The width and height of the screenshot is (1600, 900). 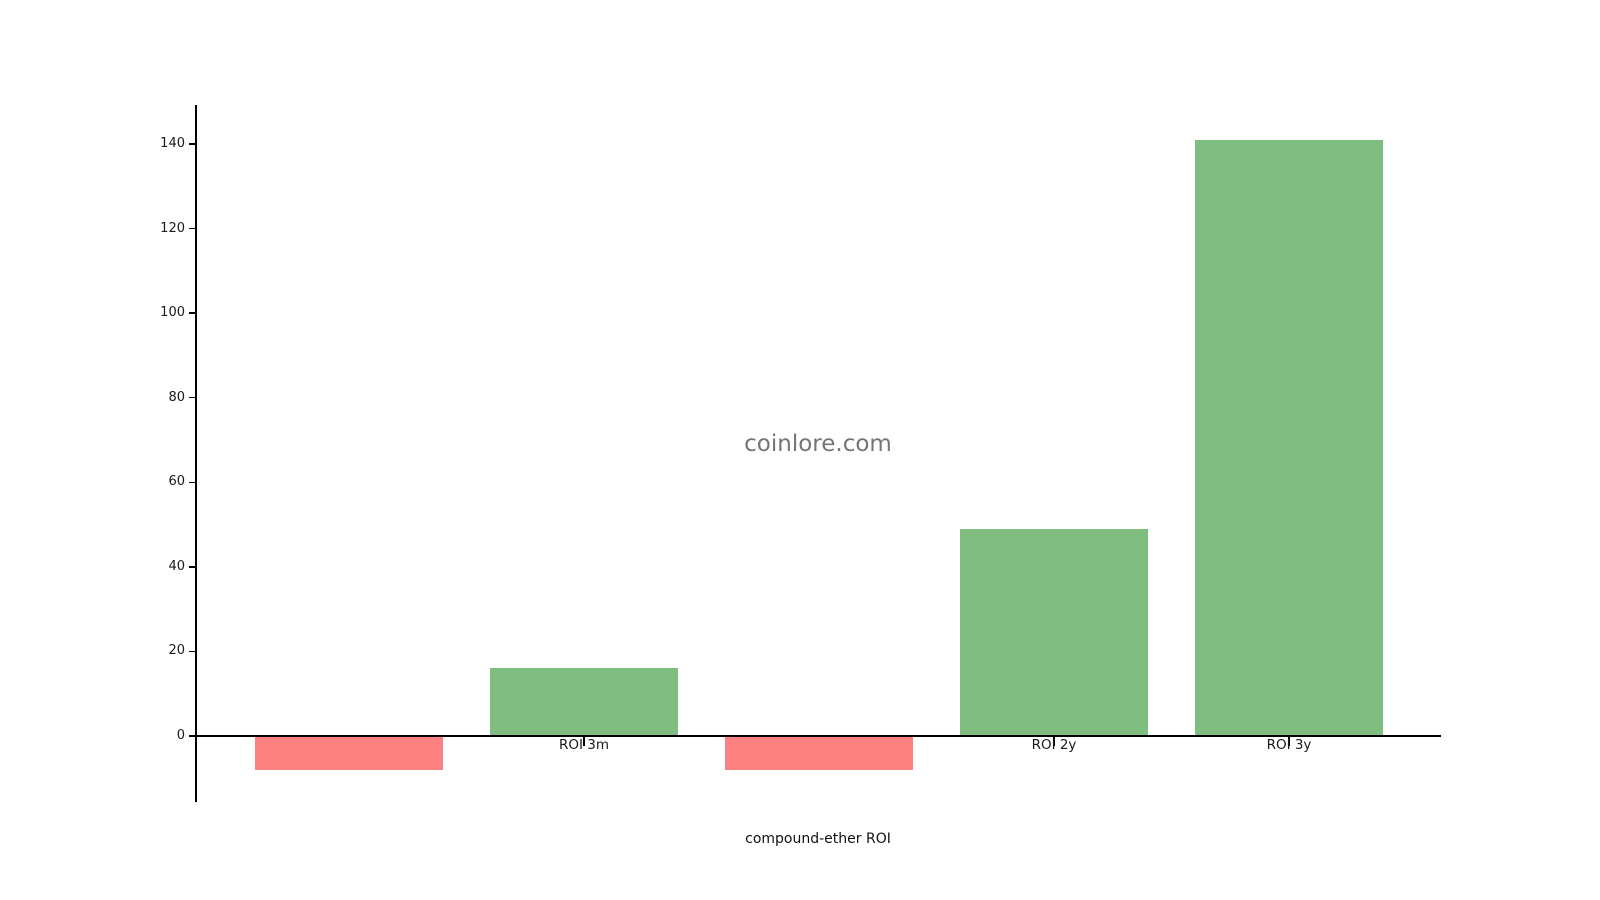 I want to click on x-tick-label: ROI 2y, so click(x=1054, y=745).